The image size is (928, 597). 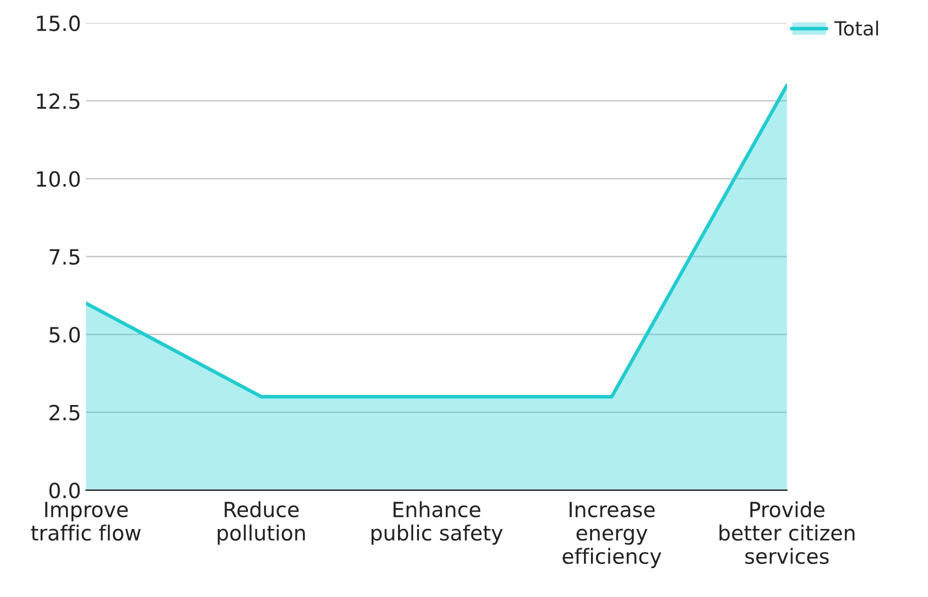 What do you see at coordinates (261, 523) in the screenshot?
I see `x-tick-label: Reduce pollution` at bounding box center [261, 523].